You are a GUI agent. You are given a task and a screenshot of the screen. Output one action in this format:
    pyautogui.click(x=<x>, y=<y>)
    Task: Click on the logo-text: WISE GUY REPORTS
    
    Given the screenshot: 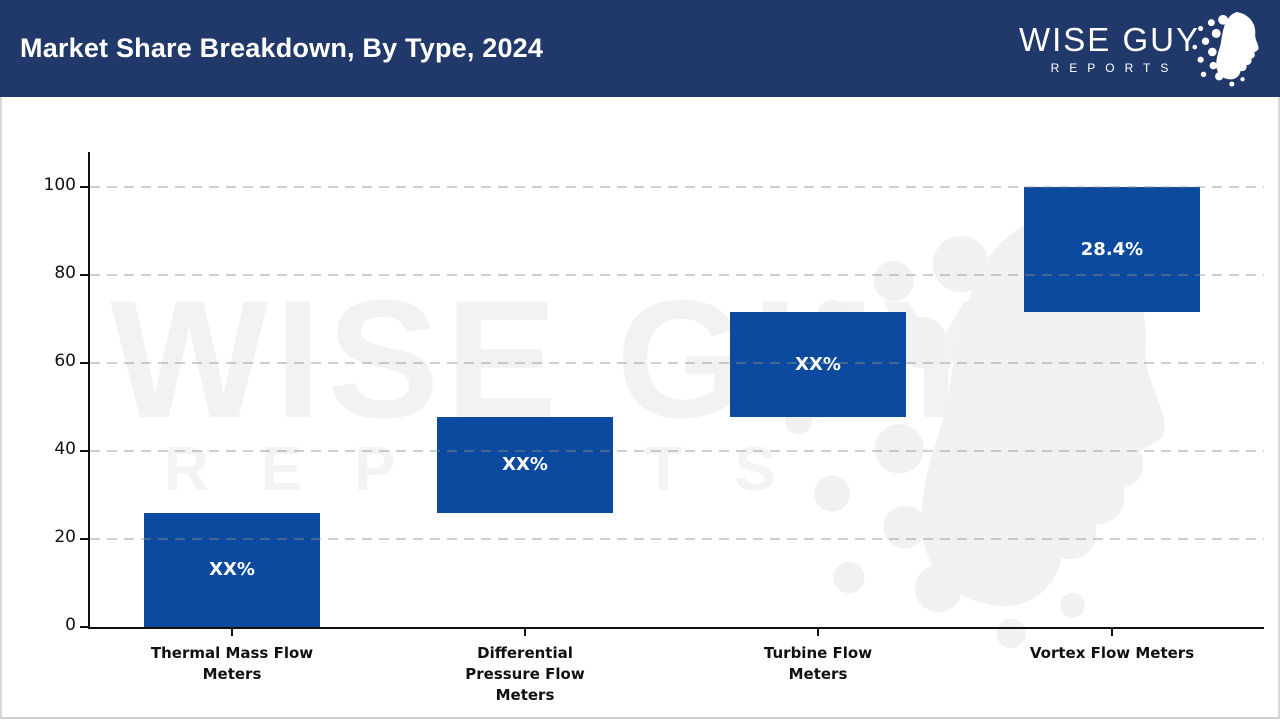 What is the action you would take?
    pyautogui.click(x=1109, y=49)
    